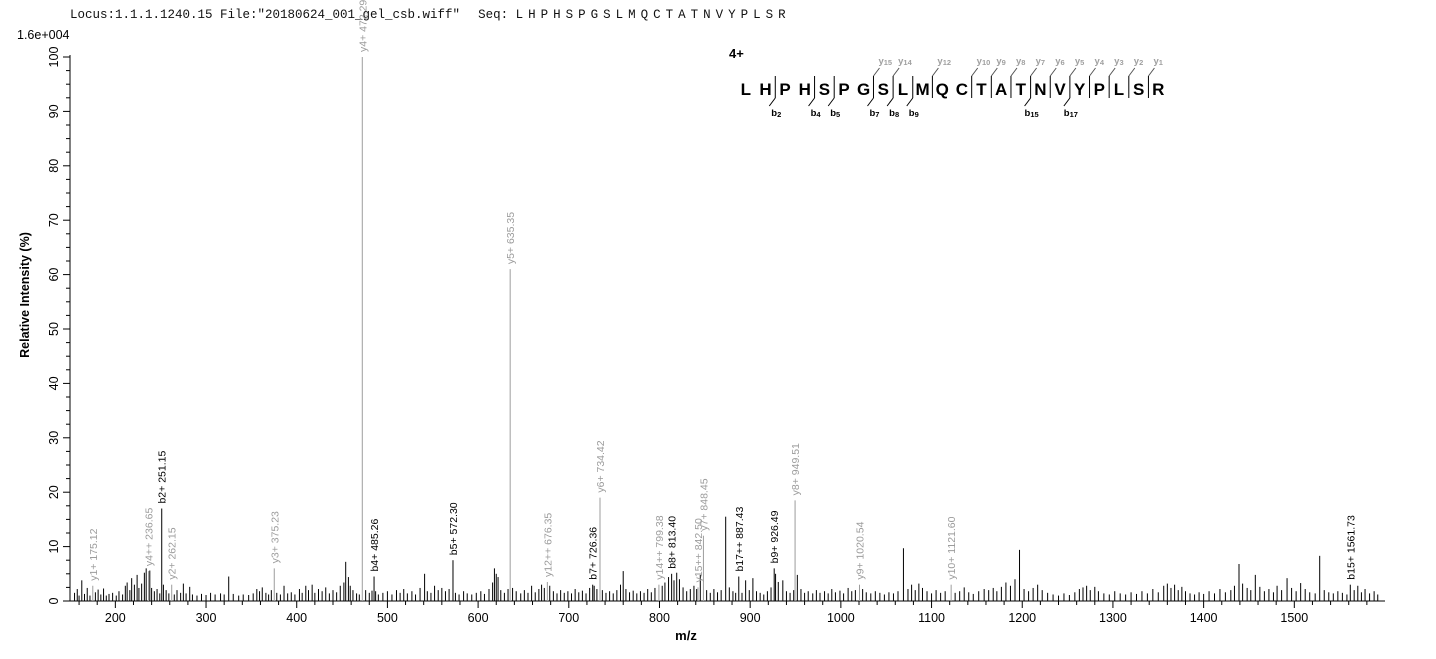  I want to click on peak-label: y7+ 848.45, so click(704, 504).